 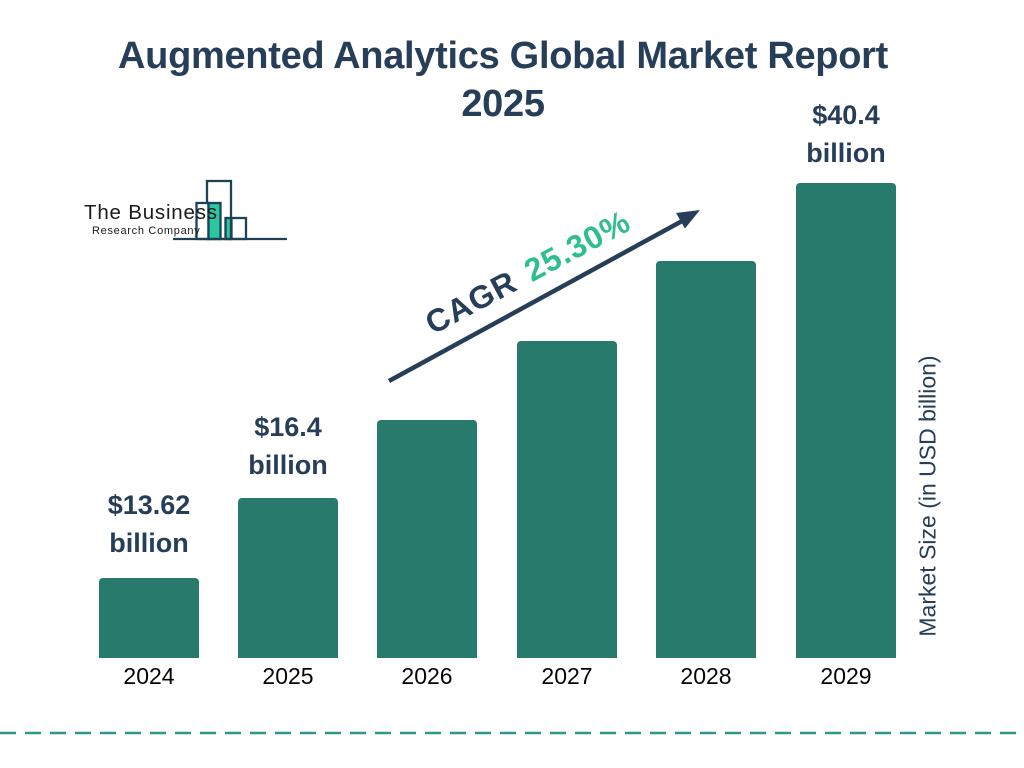 What do you see at coordinates (846, 134) in the screenshot?
I see `value-label-2029: $40.4 billion` at bounding box center [846, 134].